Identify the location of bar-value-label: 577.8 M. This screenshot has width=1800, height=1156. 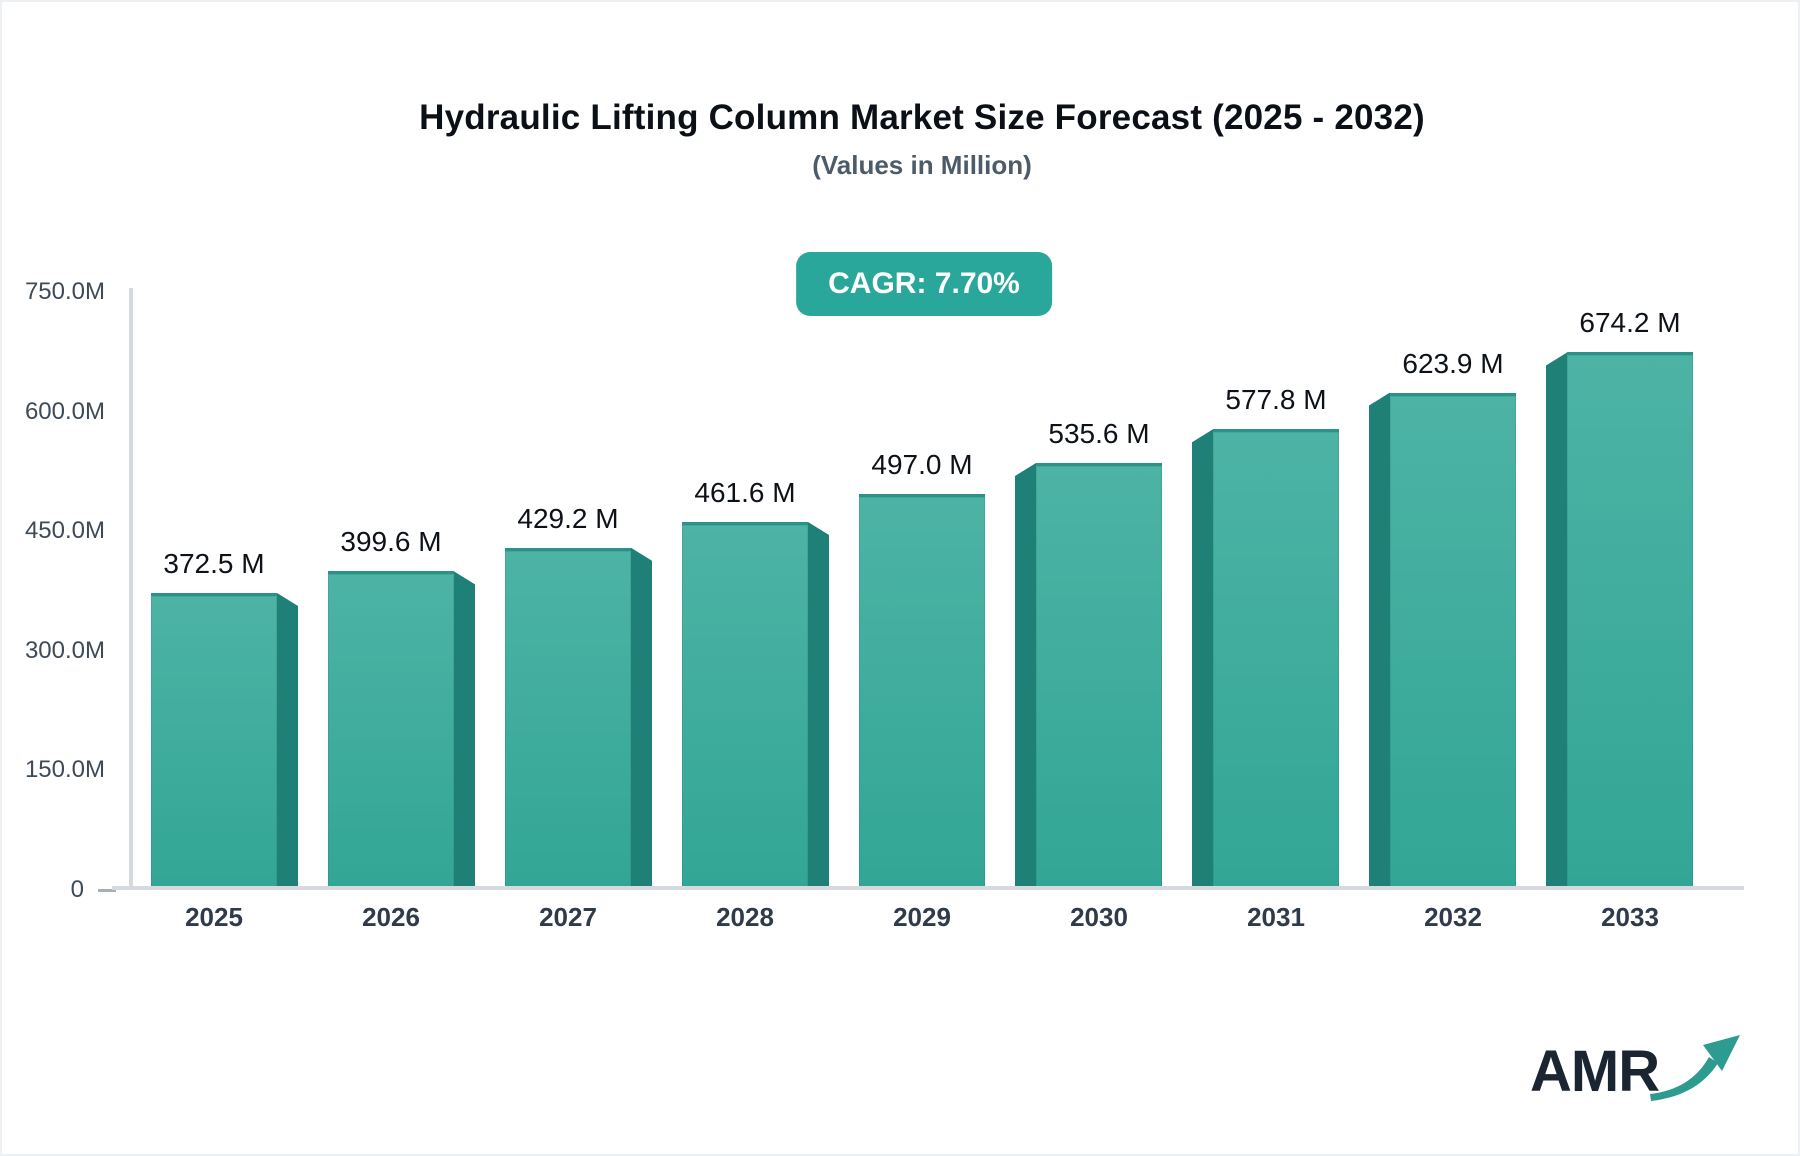
(1276, 400).